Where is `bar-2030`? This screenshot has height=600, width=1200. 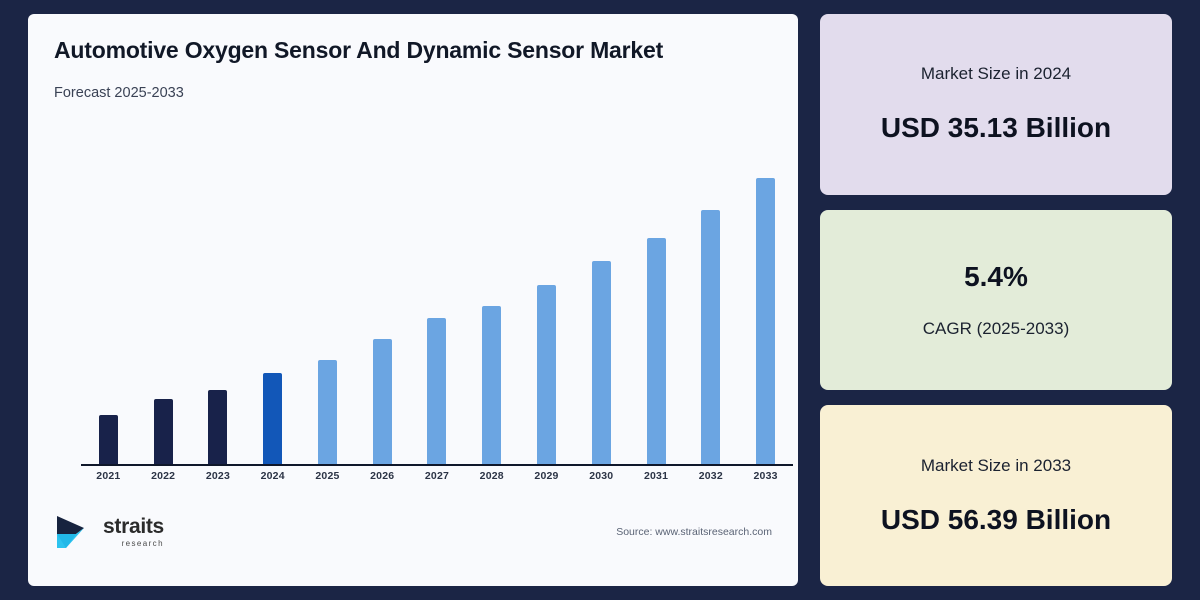
bar-2030 is located at coordinates (601, 363).